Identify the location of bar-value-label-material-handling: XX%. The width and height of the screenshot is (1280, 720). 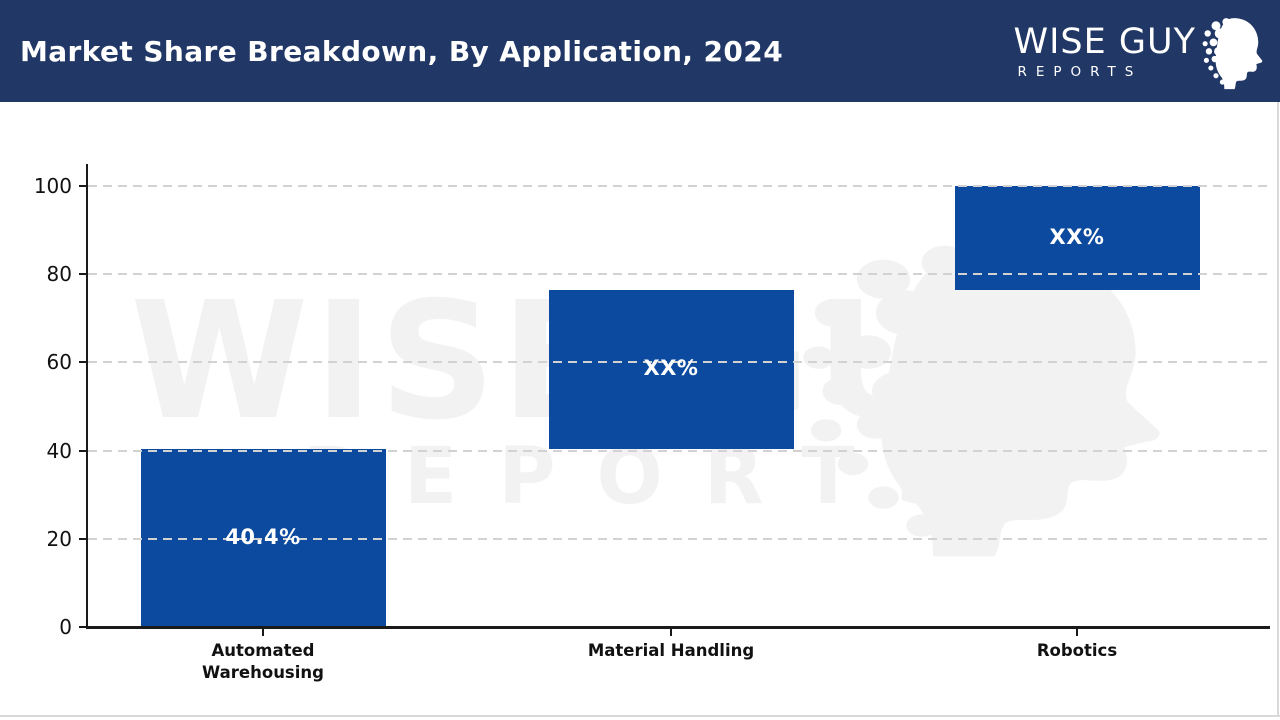
(671, 368).